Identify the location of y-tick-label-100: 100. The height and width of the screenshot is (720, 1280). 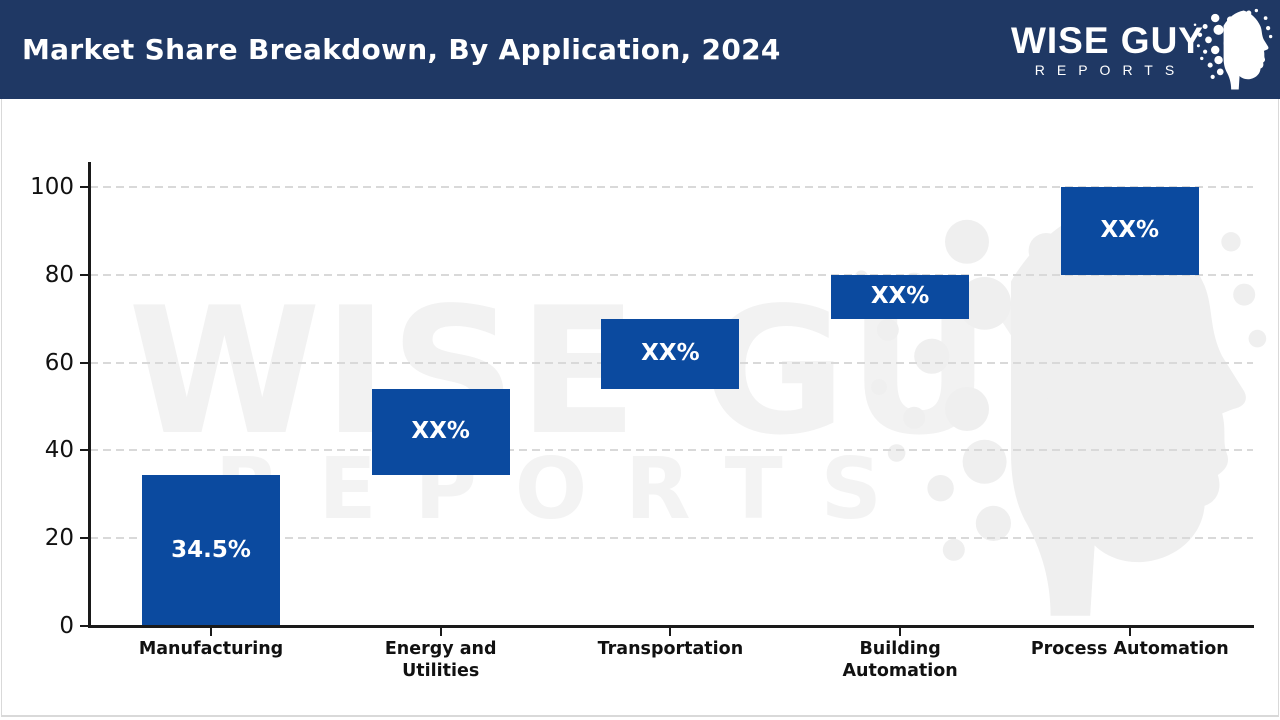
(52, 187).